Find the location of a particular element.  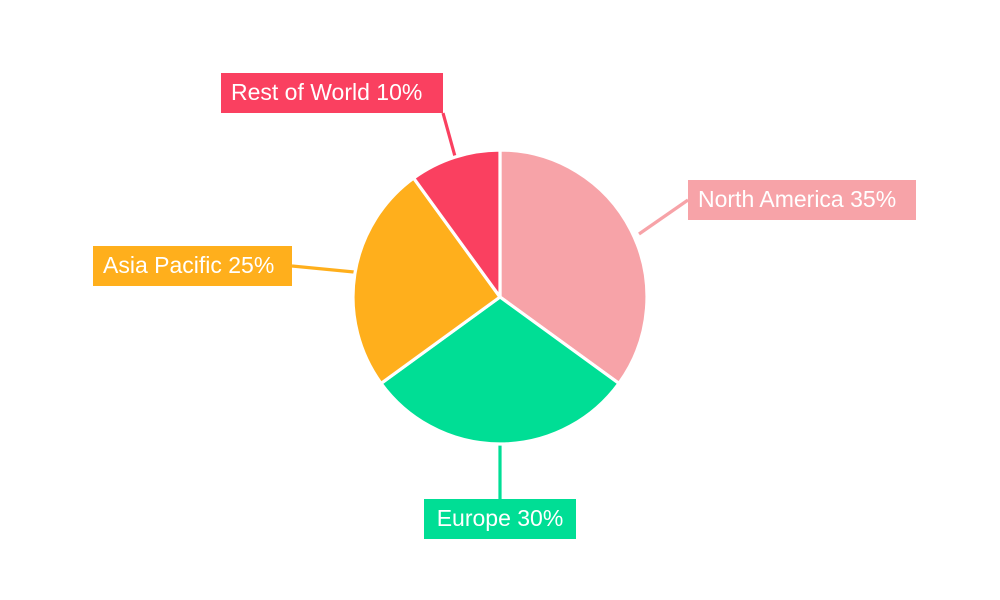

label-text: Europe 30% is located at coordinates (500, 518).